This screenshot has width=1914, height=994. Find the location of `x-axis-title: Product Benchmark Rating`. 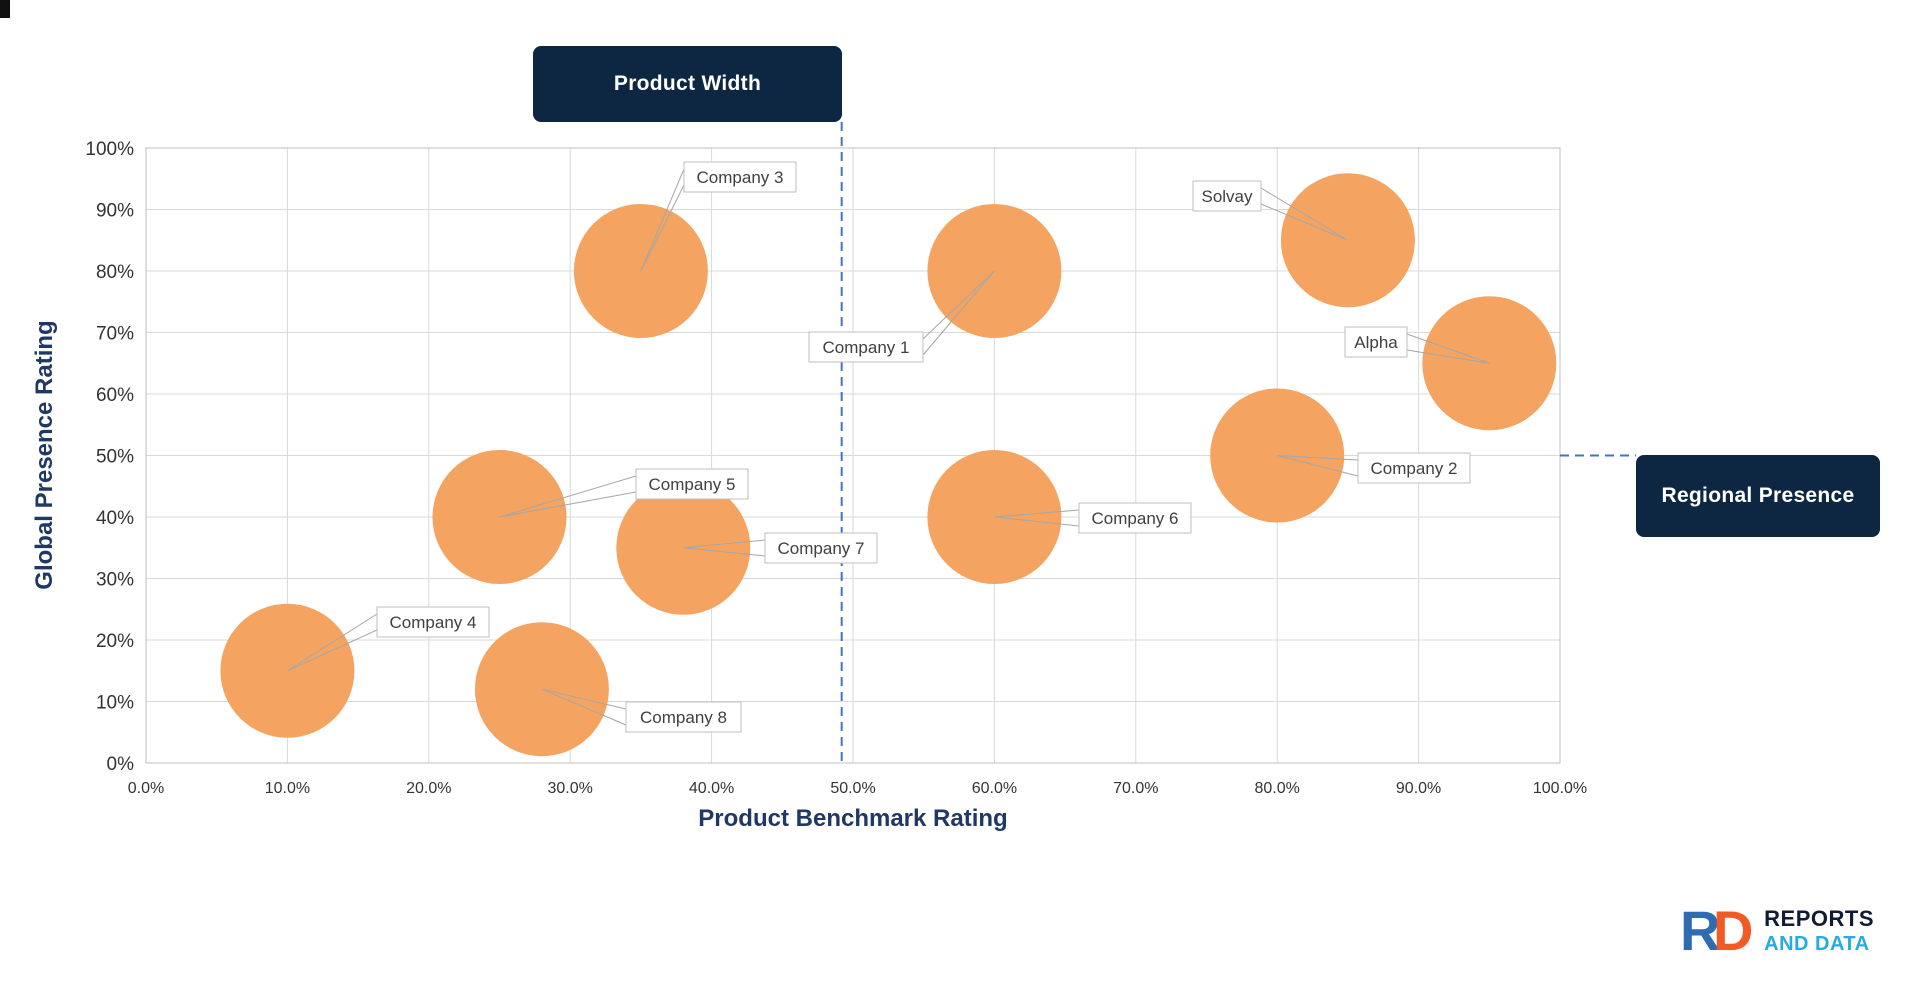

x-axis-title: Product Benchmark Rating is located at coordinates (853, 818).